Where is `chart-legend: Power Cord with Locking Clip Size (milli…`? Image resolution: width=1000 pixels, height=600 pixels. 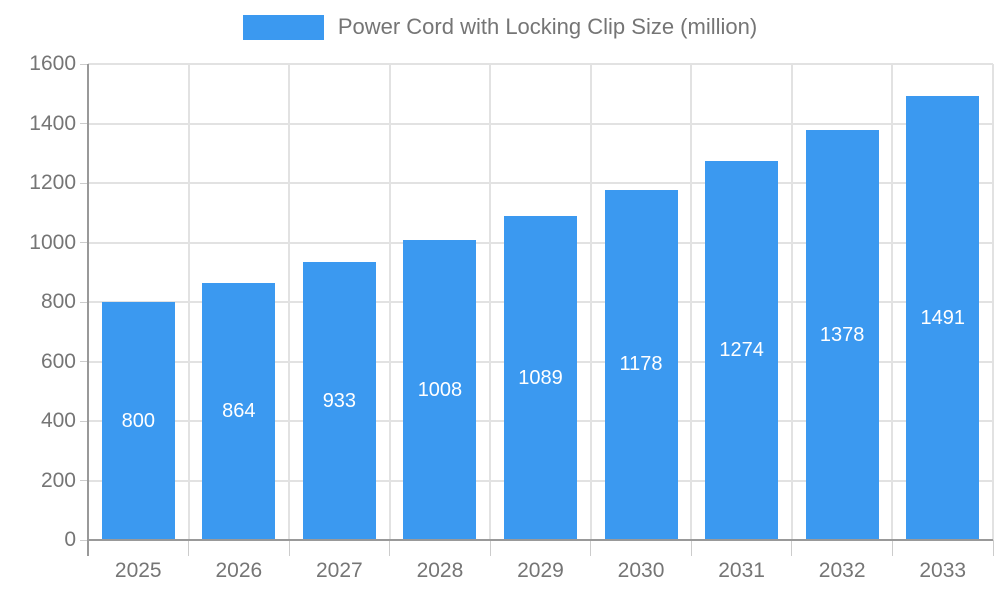 chart-legend: Power Cord with Locking Clip Size (milli… is located at coordinates (500, 27).